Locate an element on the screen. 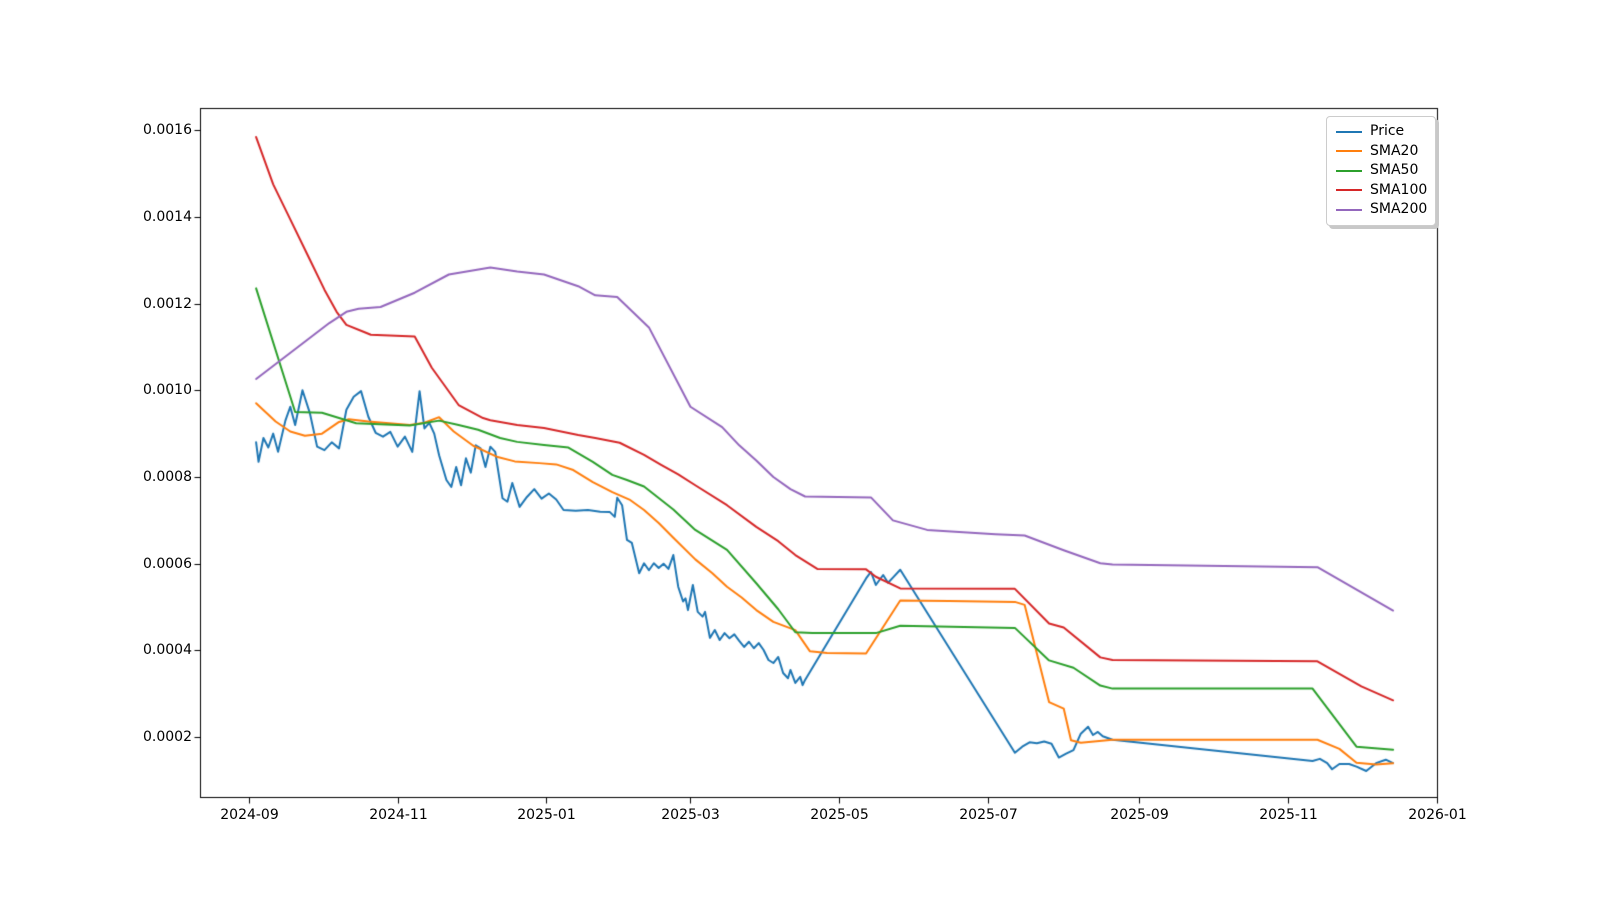 This screenshot has width=1600, height=900. legend: Price SMA20 SMA50 SMA100 SMA200 is located at coordinates (1381, 171).